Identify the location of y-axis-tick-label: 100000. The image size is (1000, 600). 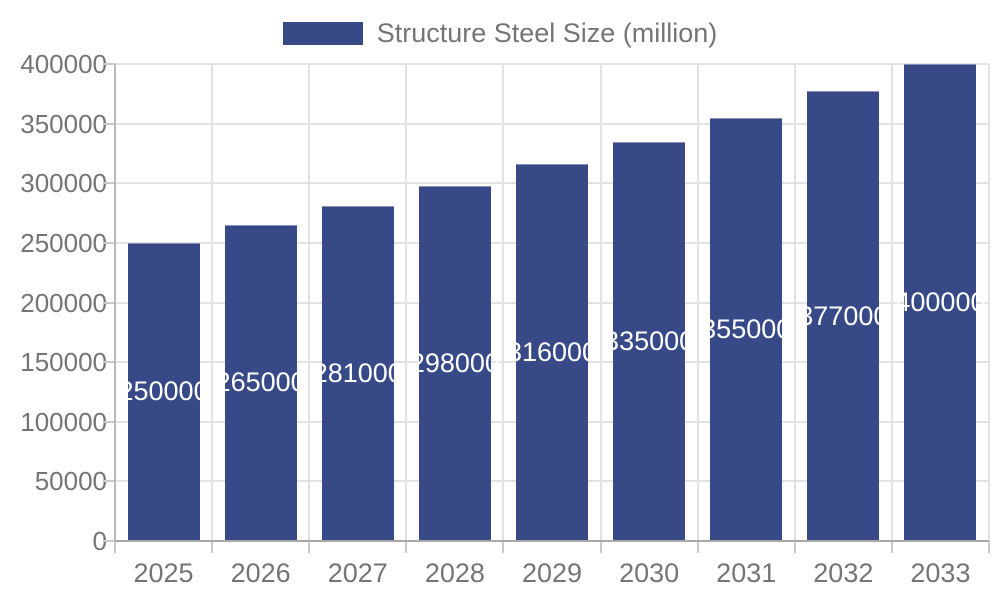
(63, 421).